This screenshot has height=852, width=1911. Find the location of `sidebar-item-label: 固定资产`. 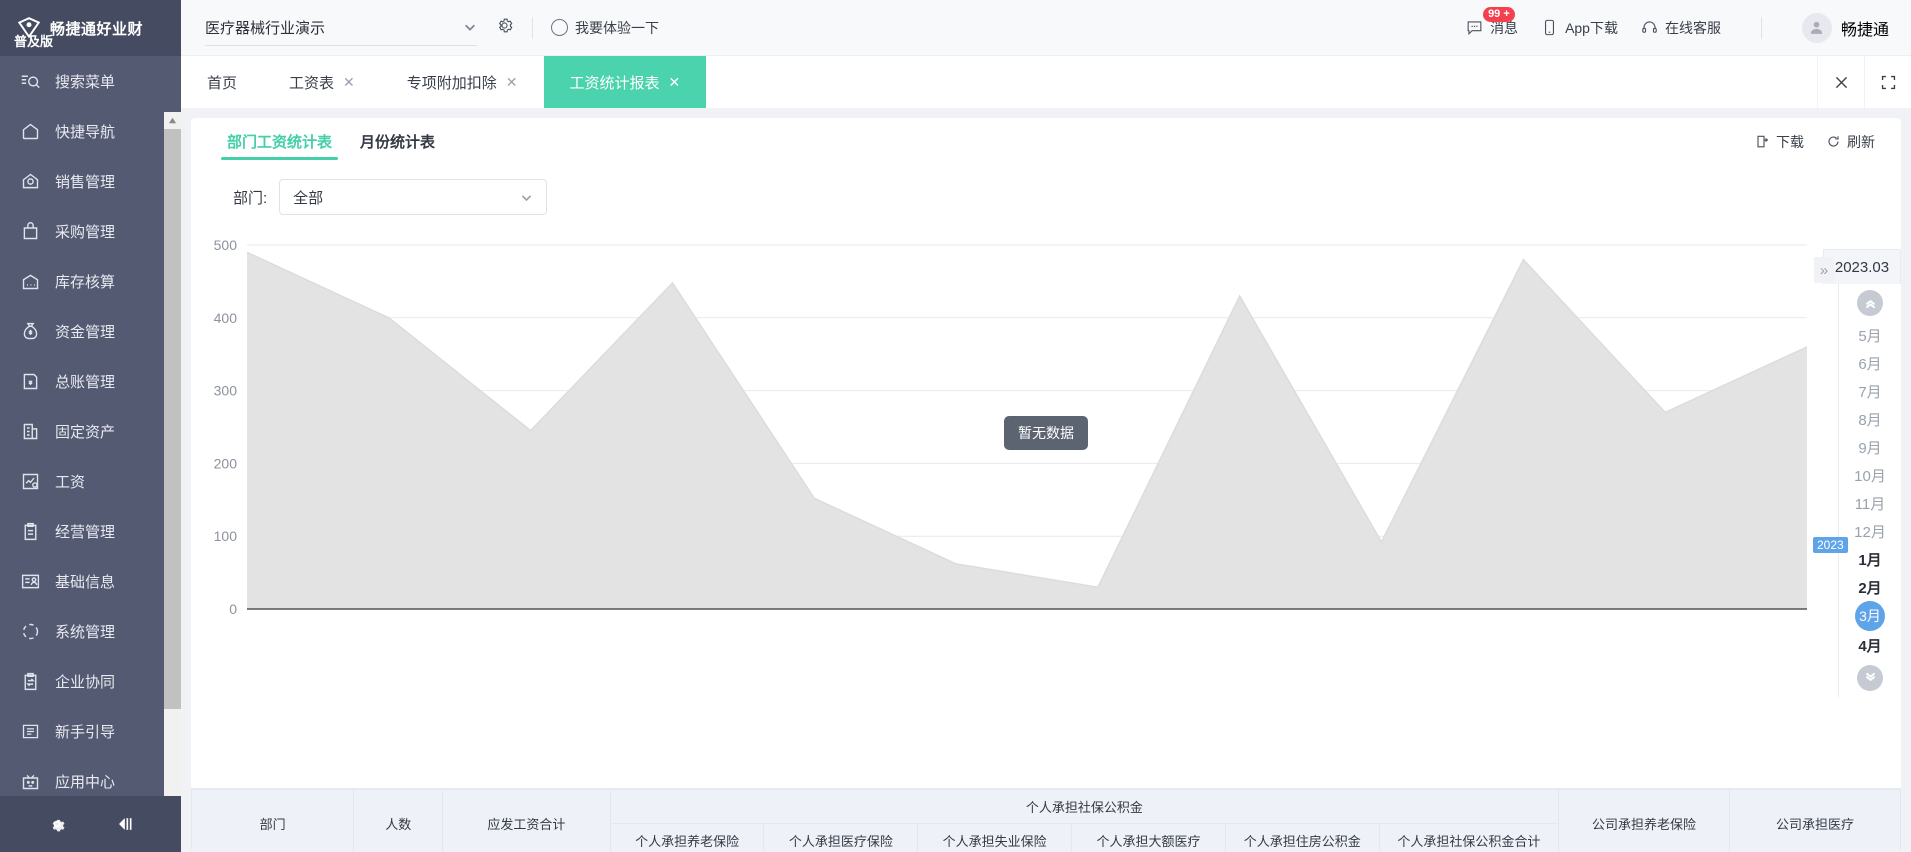

sidebar-item-label: 固定资产 is located at coordinates (85, 432).